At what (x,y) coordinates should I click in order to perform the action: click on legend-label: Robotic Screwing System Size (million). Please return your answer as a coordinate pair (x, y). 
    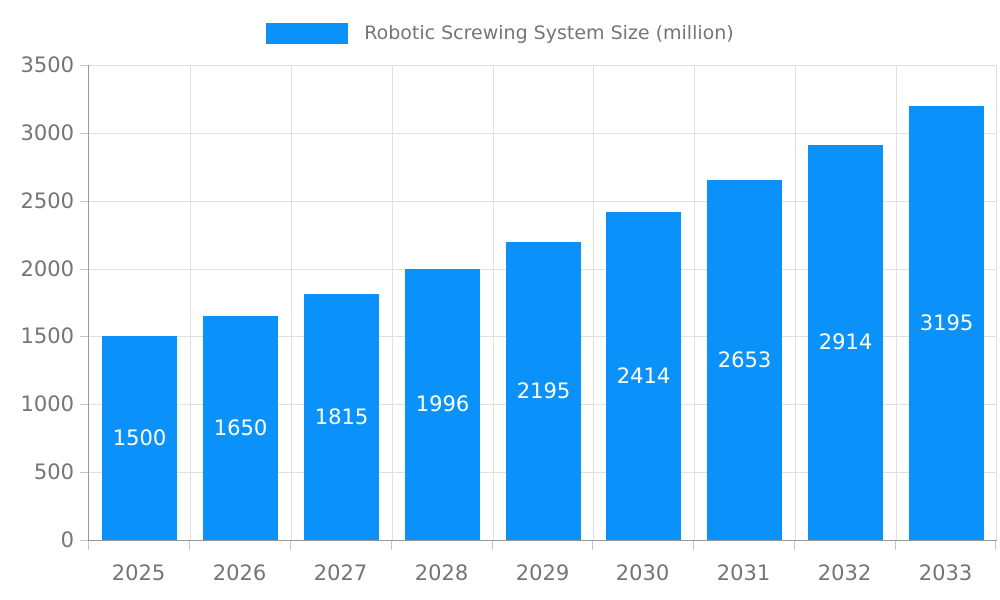
    Looking at the image, I should click on (549, 33).